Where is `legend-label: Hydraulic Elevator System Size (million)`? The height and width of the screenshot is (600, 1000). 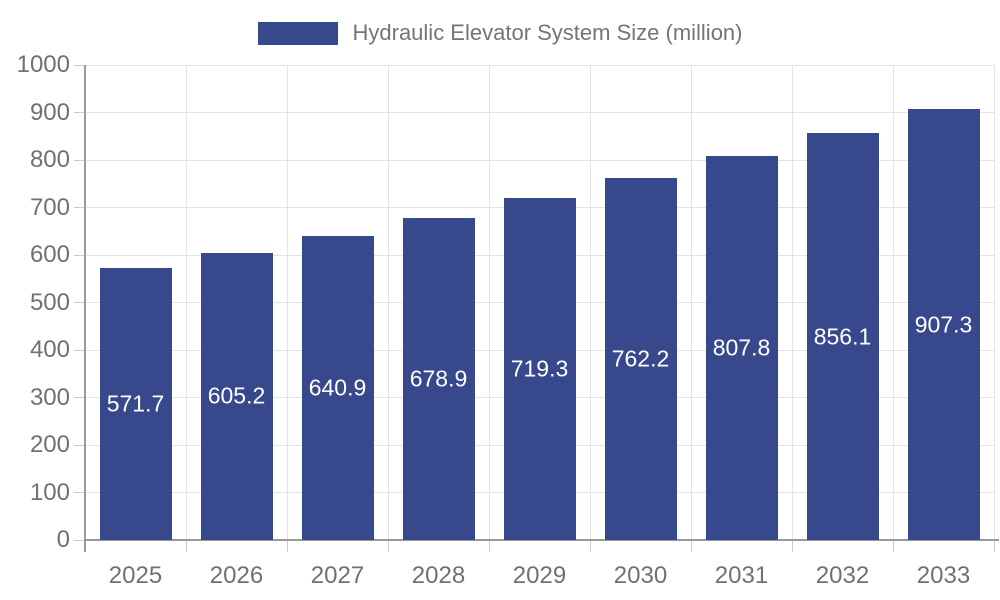 legend-label: Hydraulic Elevator System Size (million) is located at coordinates (547, 32).